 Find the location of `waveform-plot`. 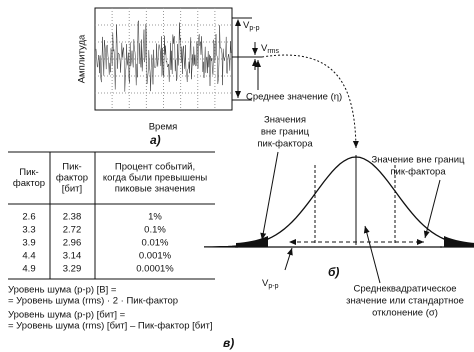

waveform-plot is located at coordinates (163, 59).